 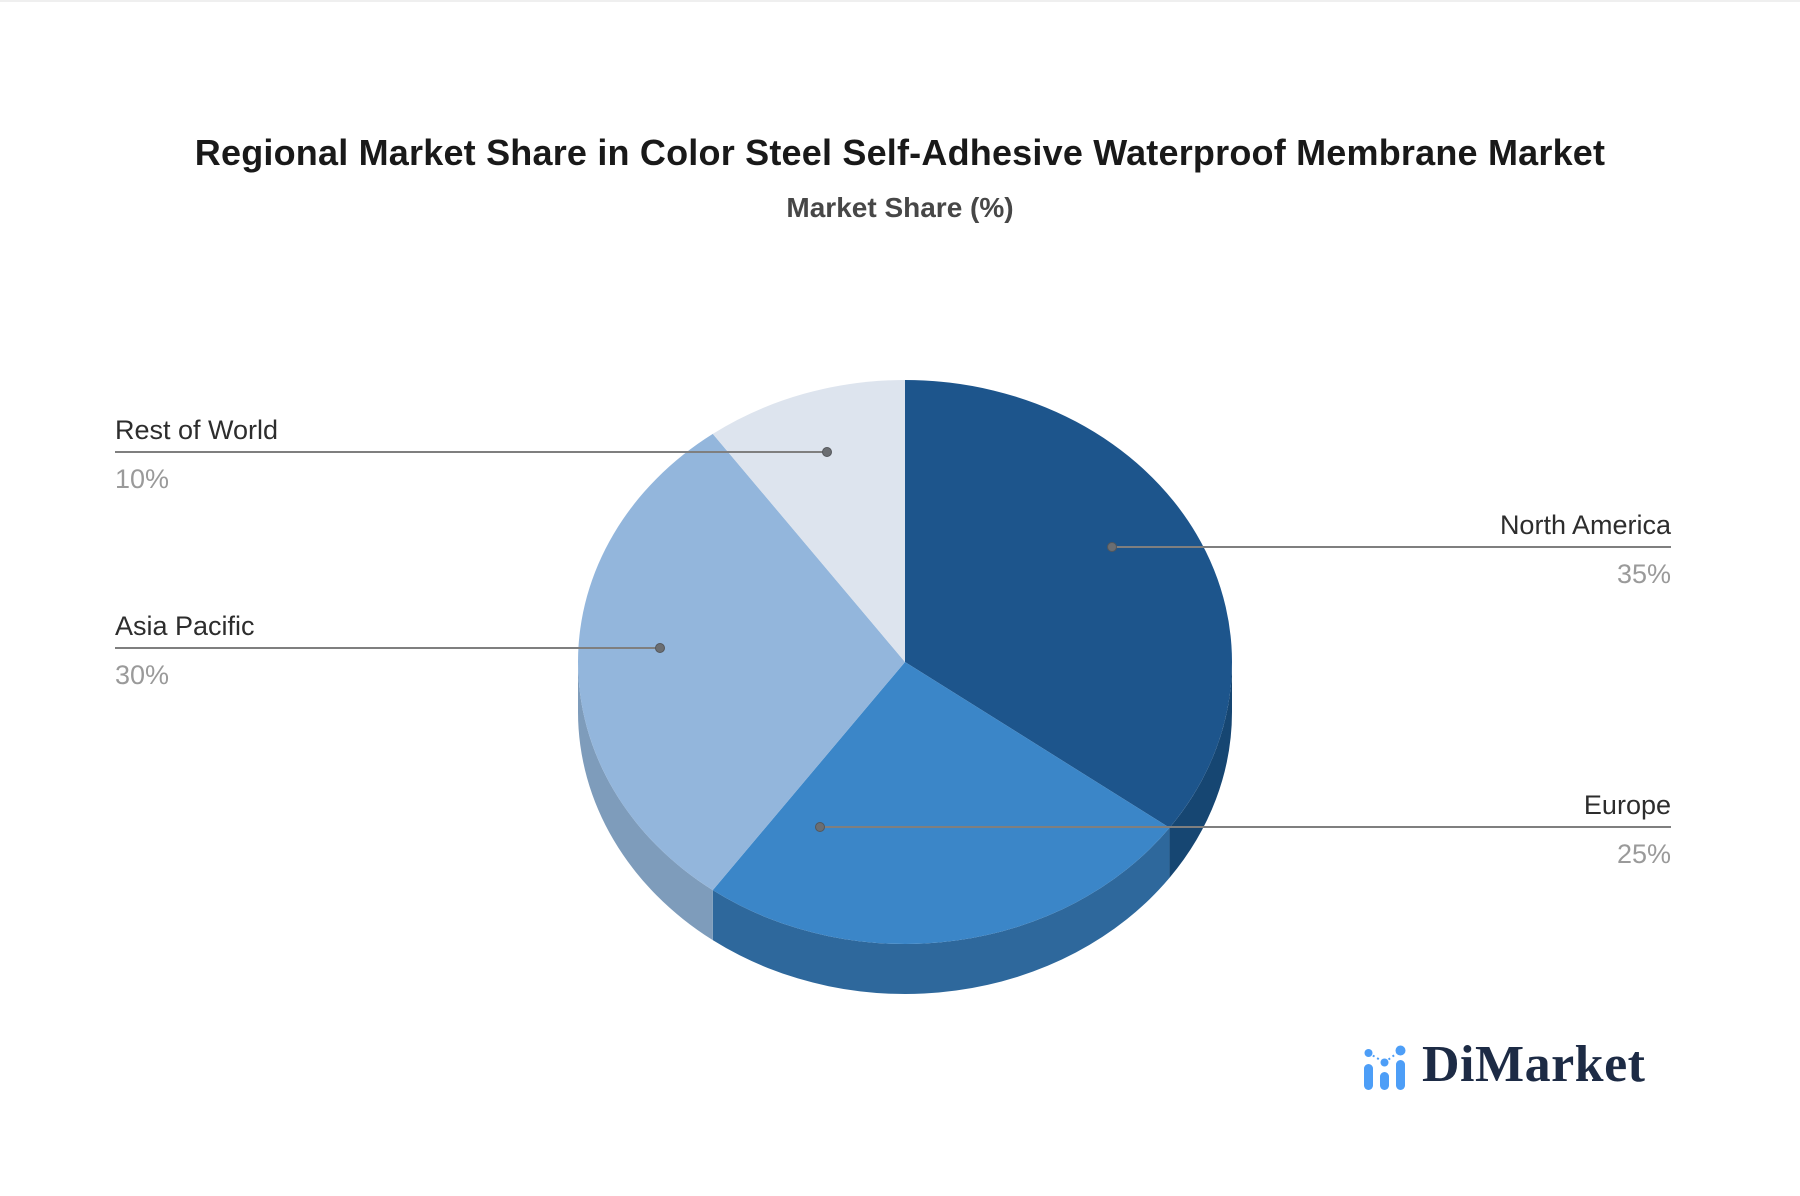 What do you see at coordinates (387, 648) in the screenshot?
I see `leader-line-asia-pacific` at bounding box center [387, 648].